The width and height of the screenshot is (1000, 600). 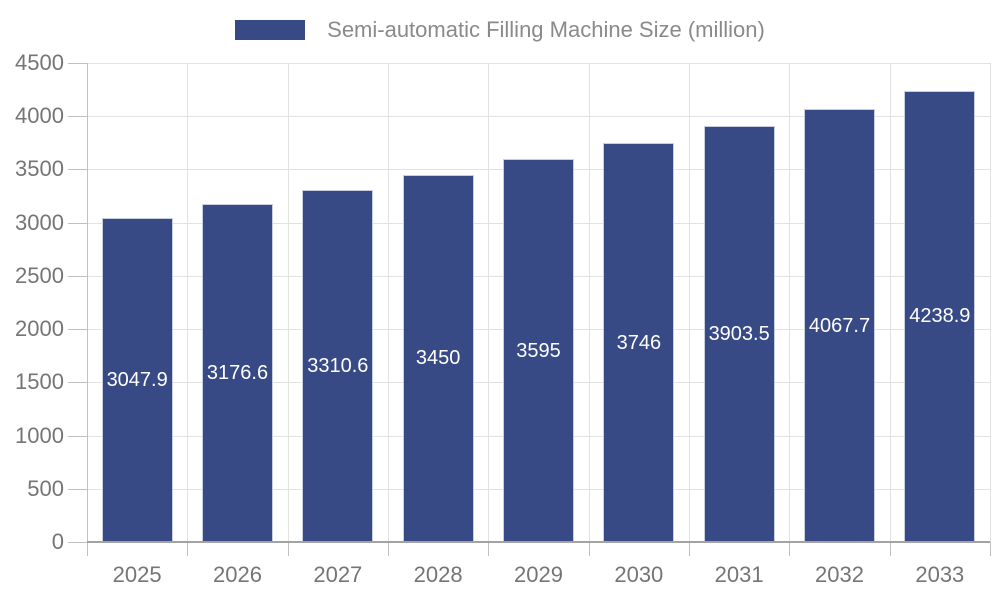 What do you see at coordinates (77, 330) in the screenshot?
I see `y-tick-2000` at bounding box center [77, 330].